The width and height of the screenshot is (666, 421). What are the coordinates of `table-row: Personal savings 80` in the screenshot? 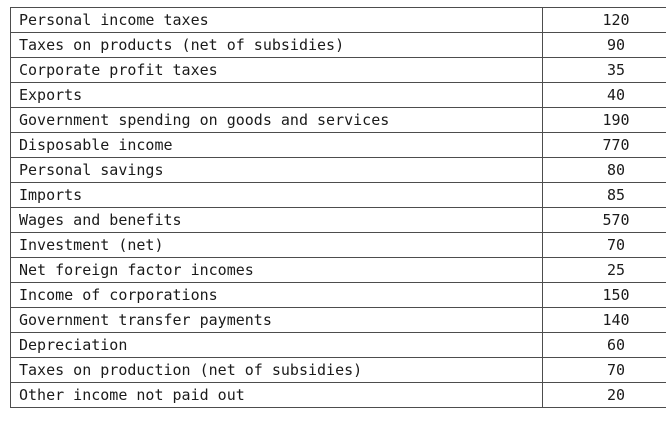 It's located at (338, 170).